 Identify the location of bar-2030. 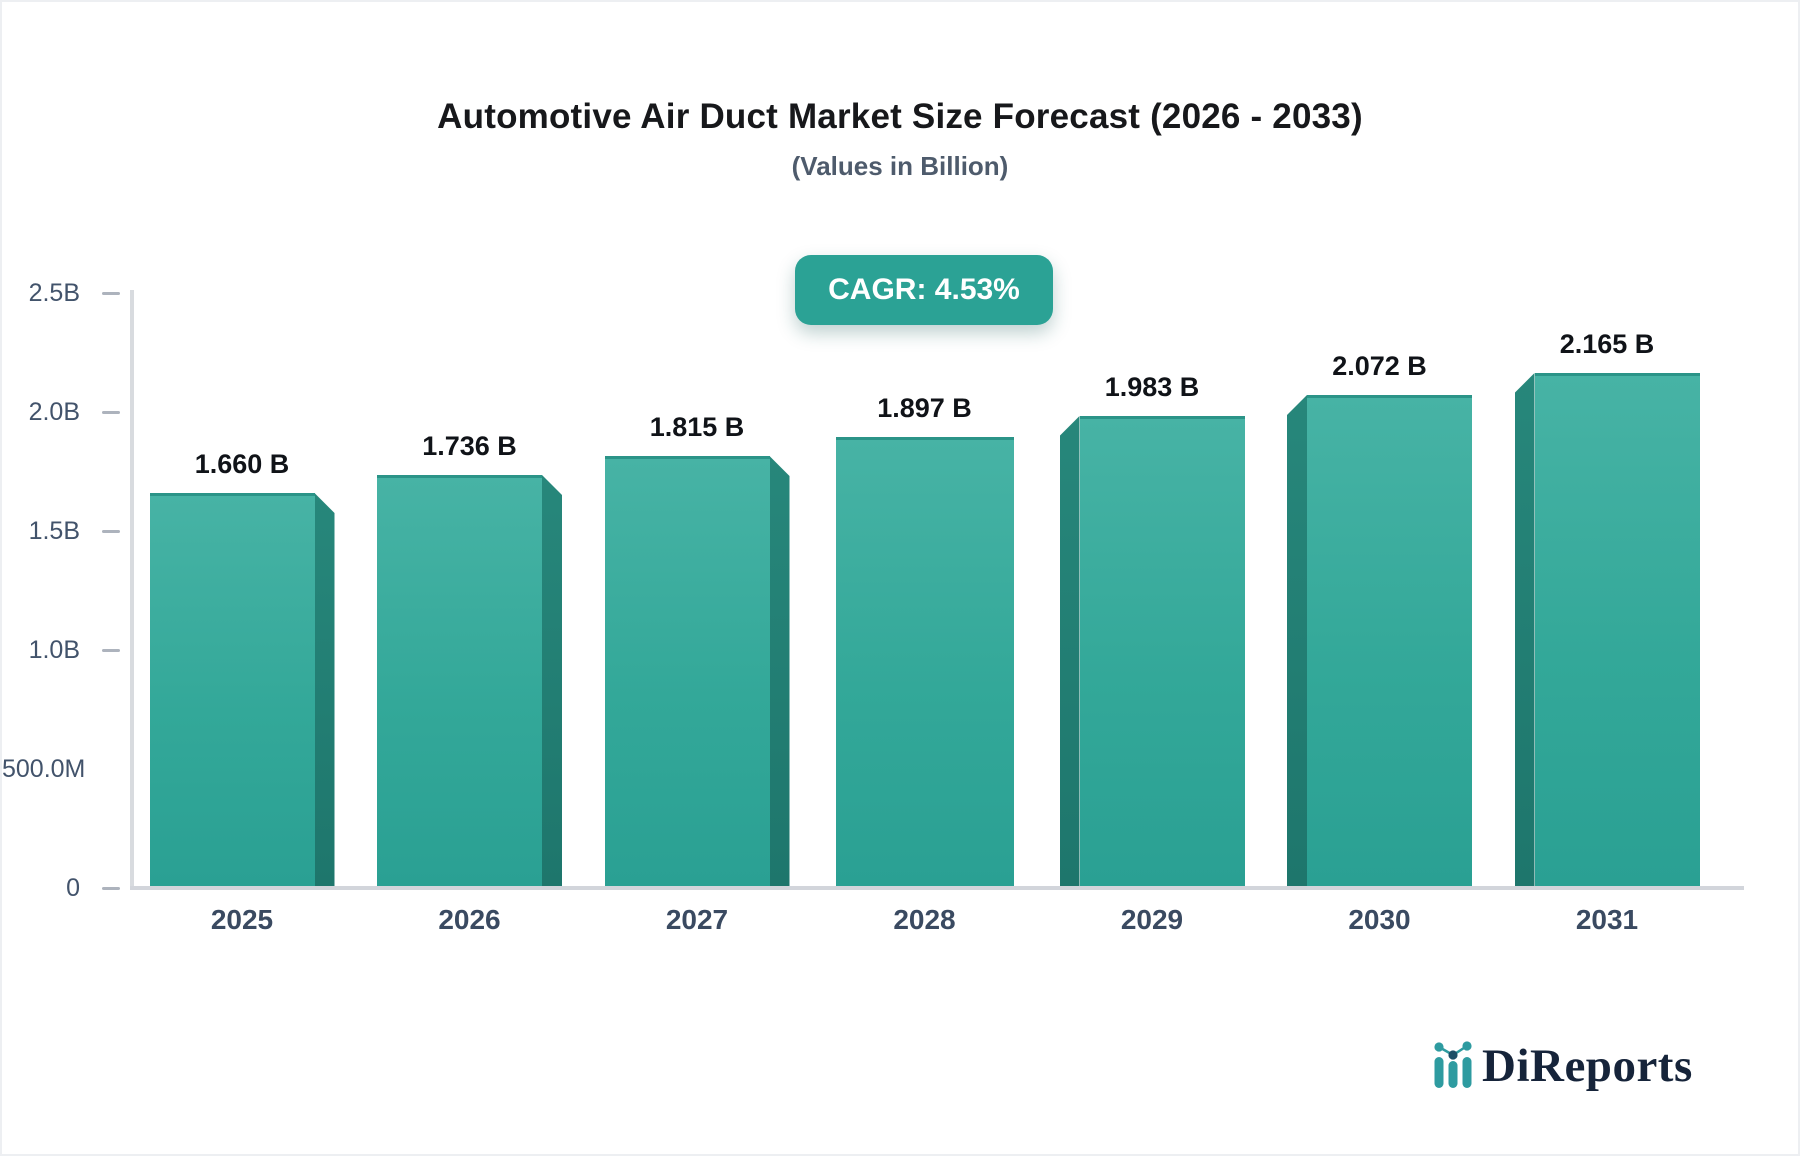
(1389, 641).